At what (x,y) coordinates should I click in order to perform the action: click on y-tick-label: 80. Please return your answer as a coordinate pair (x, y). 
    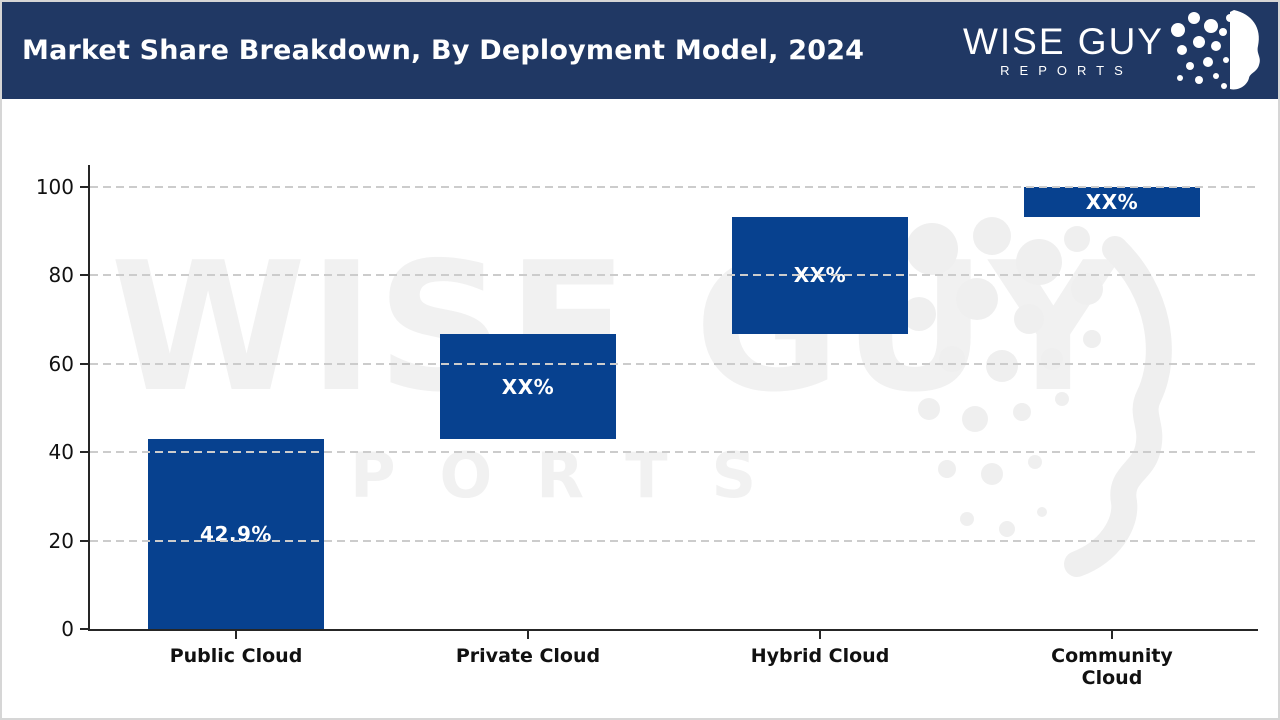
    Looking at the image, I should click on (61, 275).